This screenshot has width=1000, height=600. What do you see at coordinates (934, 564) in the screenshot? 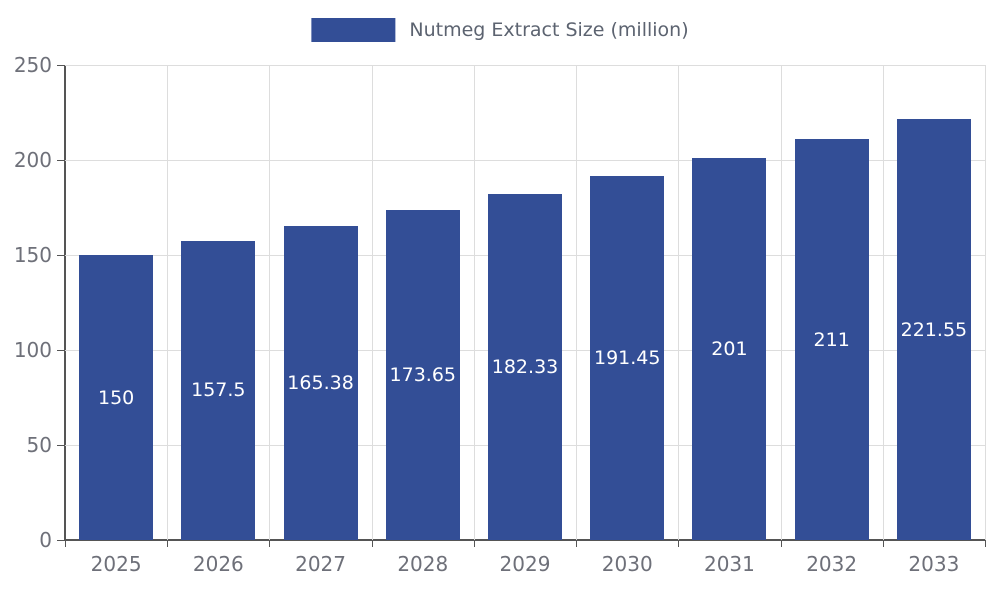
I see `x-tick-label: 2033` at bounding box center [934, 564].